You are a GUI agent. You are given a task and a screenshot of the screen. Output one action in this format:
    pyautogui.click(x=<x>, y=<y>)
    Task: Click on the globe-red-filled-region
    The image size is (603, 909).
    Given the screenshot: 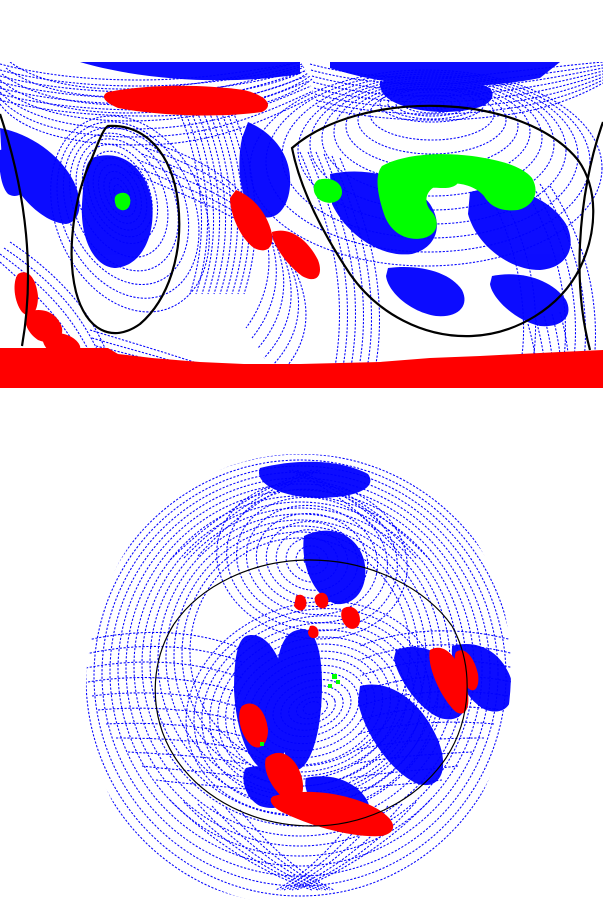 What is the action you would take?
    pyautogui.click(x=359, y=714)
    